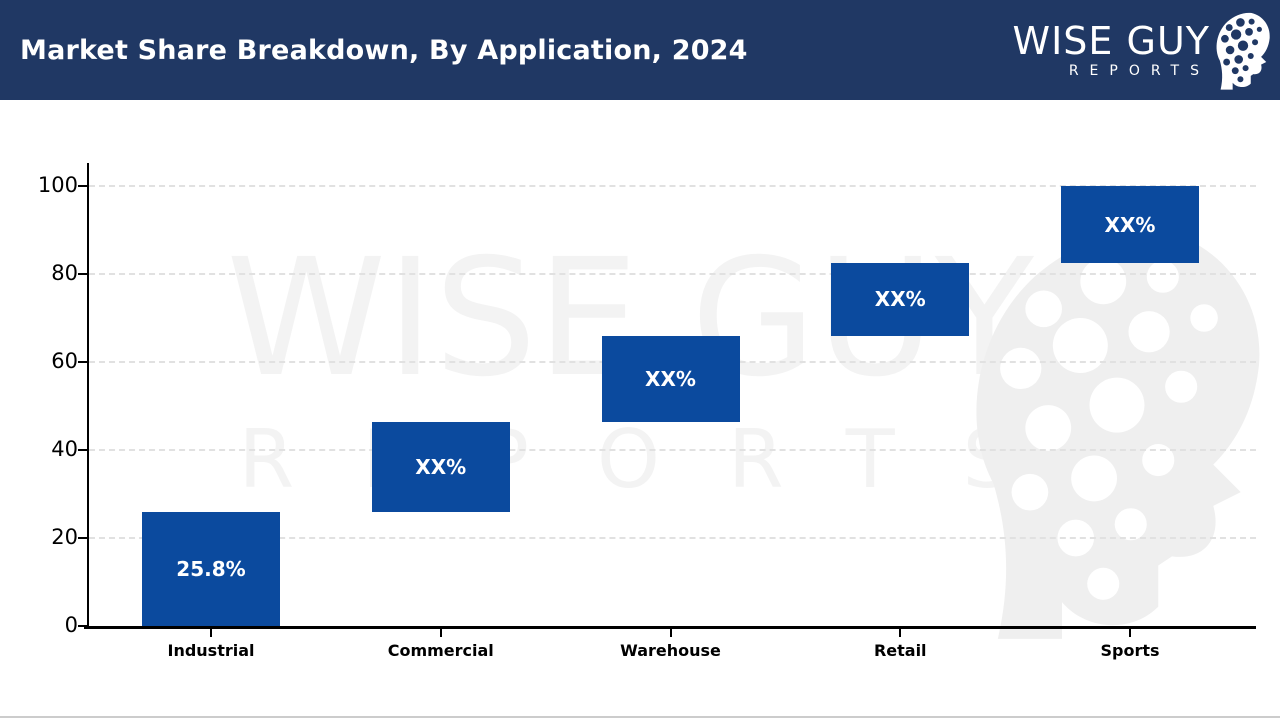  Describe the element at coordinates (64, 273) in the screenshot. I see `y-tick-label: 80` at that location.